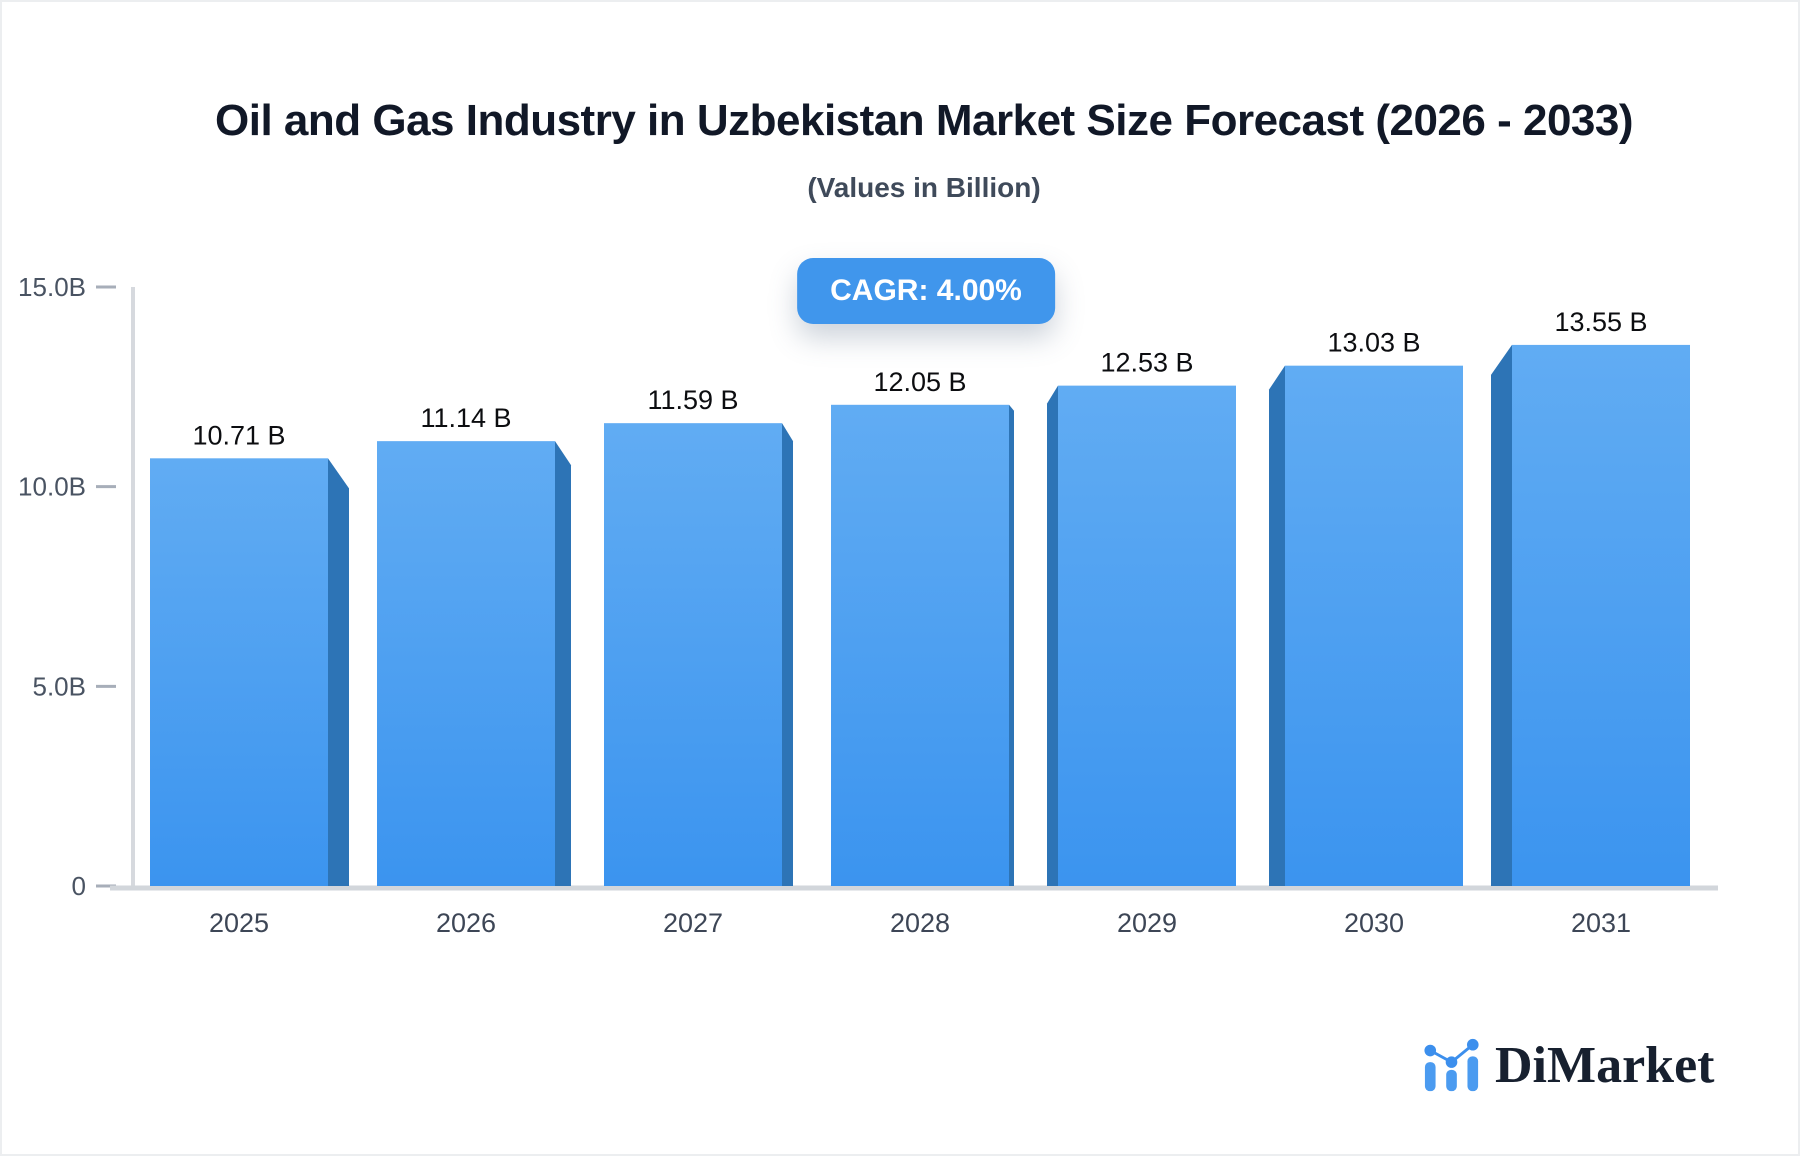 The height and width of the screenshot is (1156, 1800). I want to click on cagr-badge: CAGR: 4.00%, so click(926, 291).